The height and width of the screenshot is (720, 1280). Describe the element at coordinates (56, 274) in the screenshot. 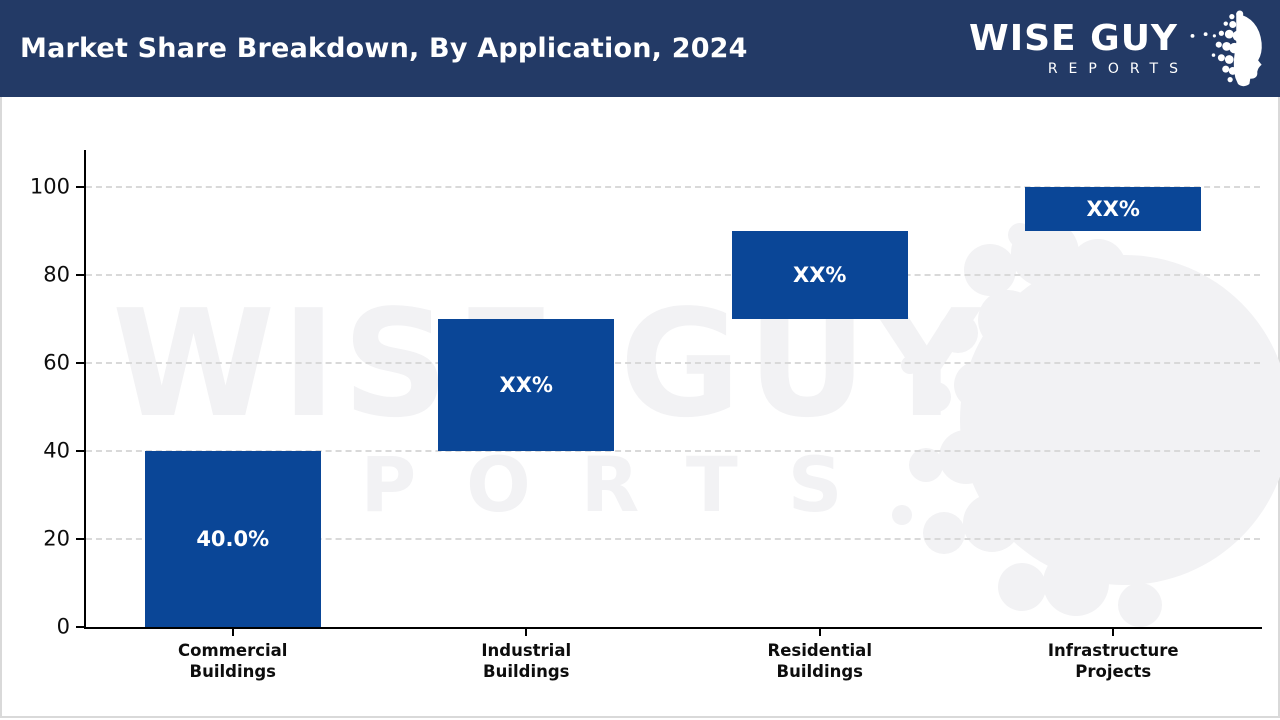

I see `y-tick-label-80: 80` at that location.